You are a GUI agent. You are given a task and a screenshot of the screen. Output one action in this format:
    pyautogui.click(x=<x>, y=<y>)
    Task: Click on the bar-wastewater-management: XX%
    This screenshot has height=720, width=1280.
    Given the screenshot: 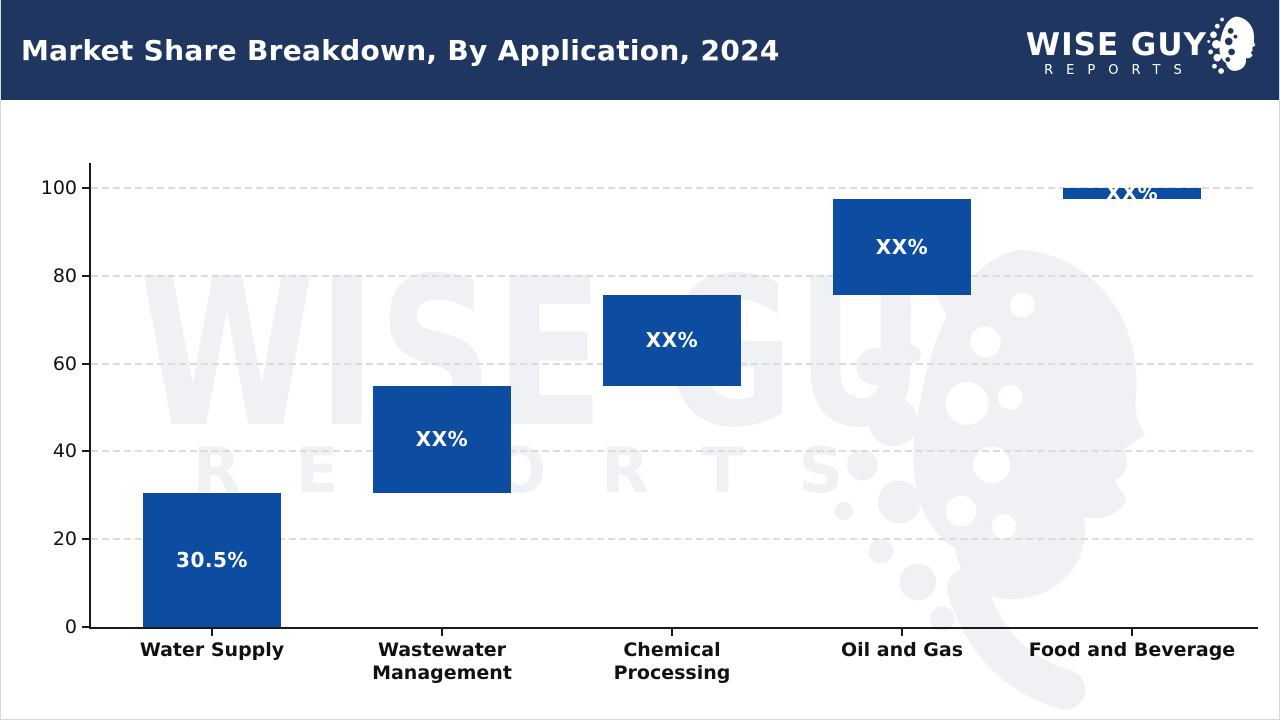 What is the action you would take?
    pyautogui.click(x=442, y=439)
    